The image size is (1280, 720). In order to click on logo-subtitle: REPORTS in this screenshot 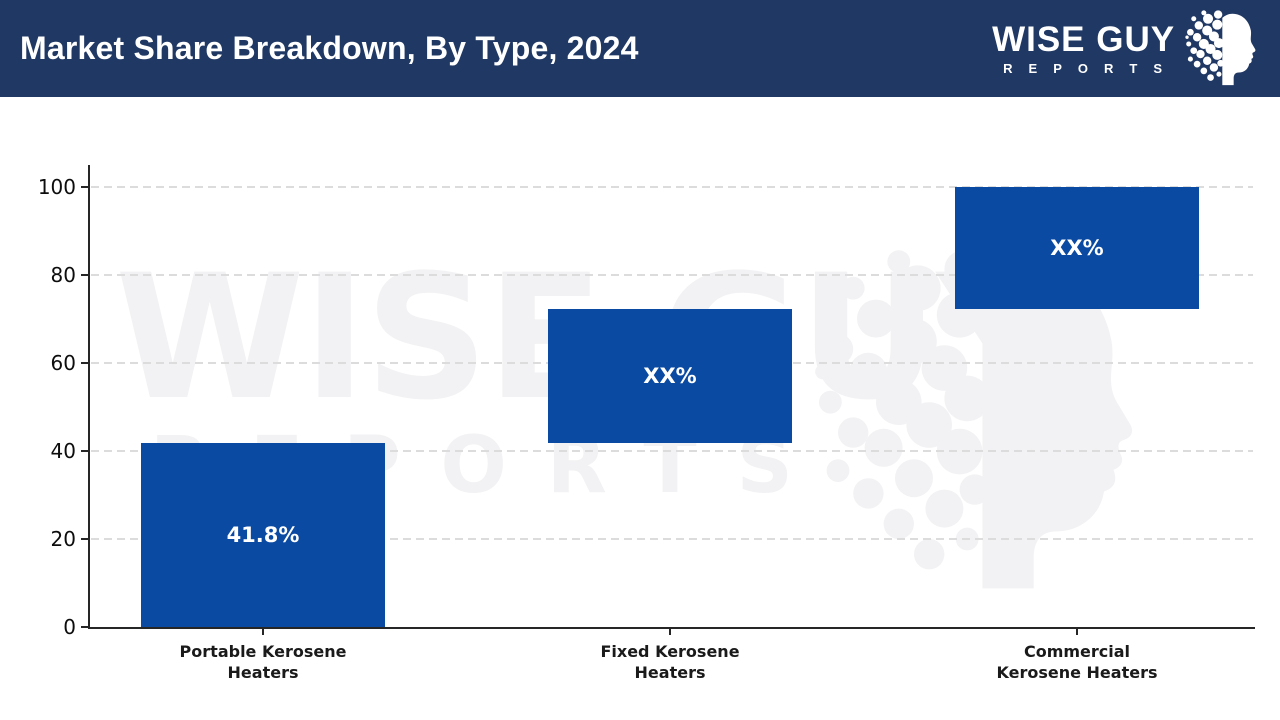, I will do `click(1090, 68)`.